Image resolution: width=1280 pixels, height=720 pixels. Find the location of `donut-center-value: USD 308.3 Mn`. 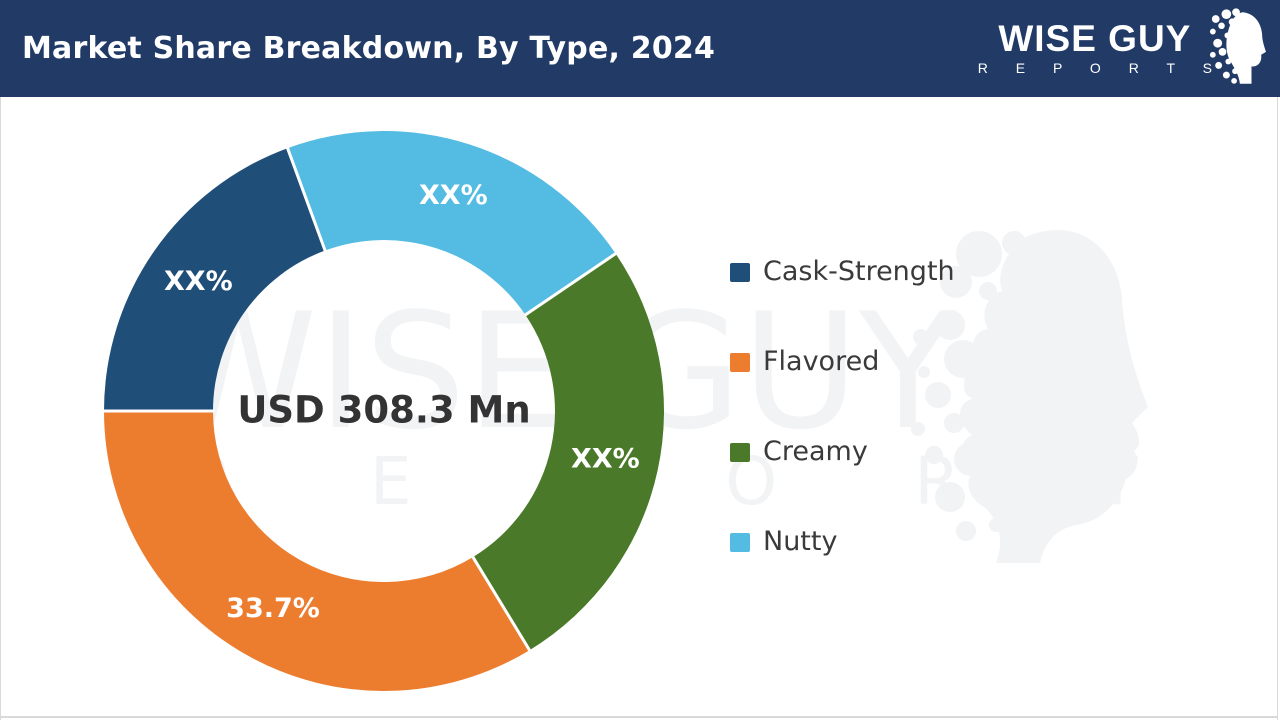

donut-center-value: USD 308.3 Mn is located at coordinates (384, 410).